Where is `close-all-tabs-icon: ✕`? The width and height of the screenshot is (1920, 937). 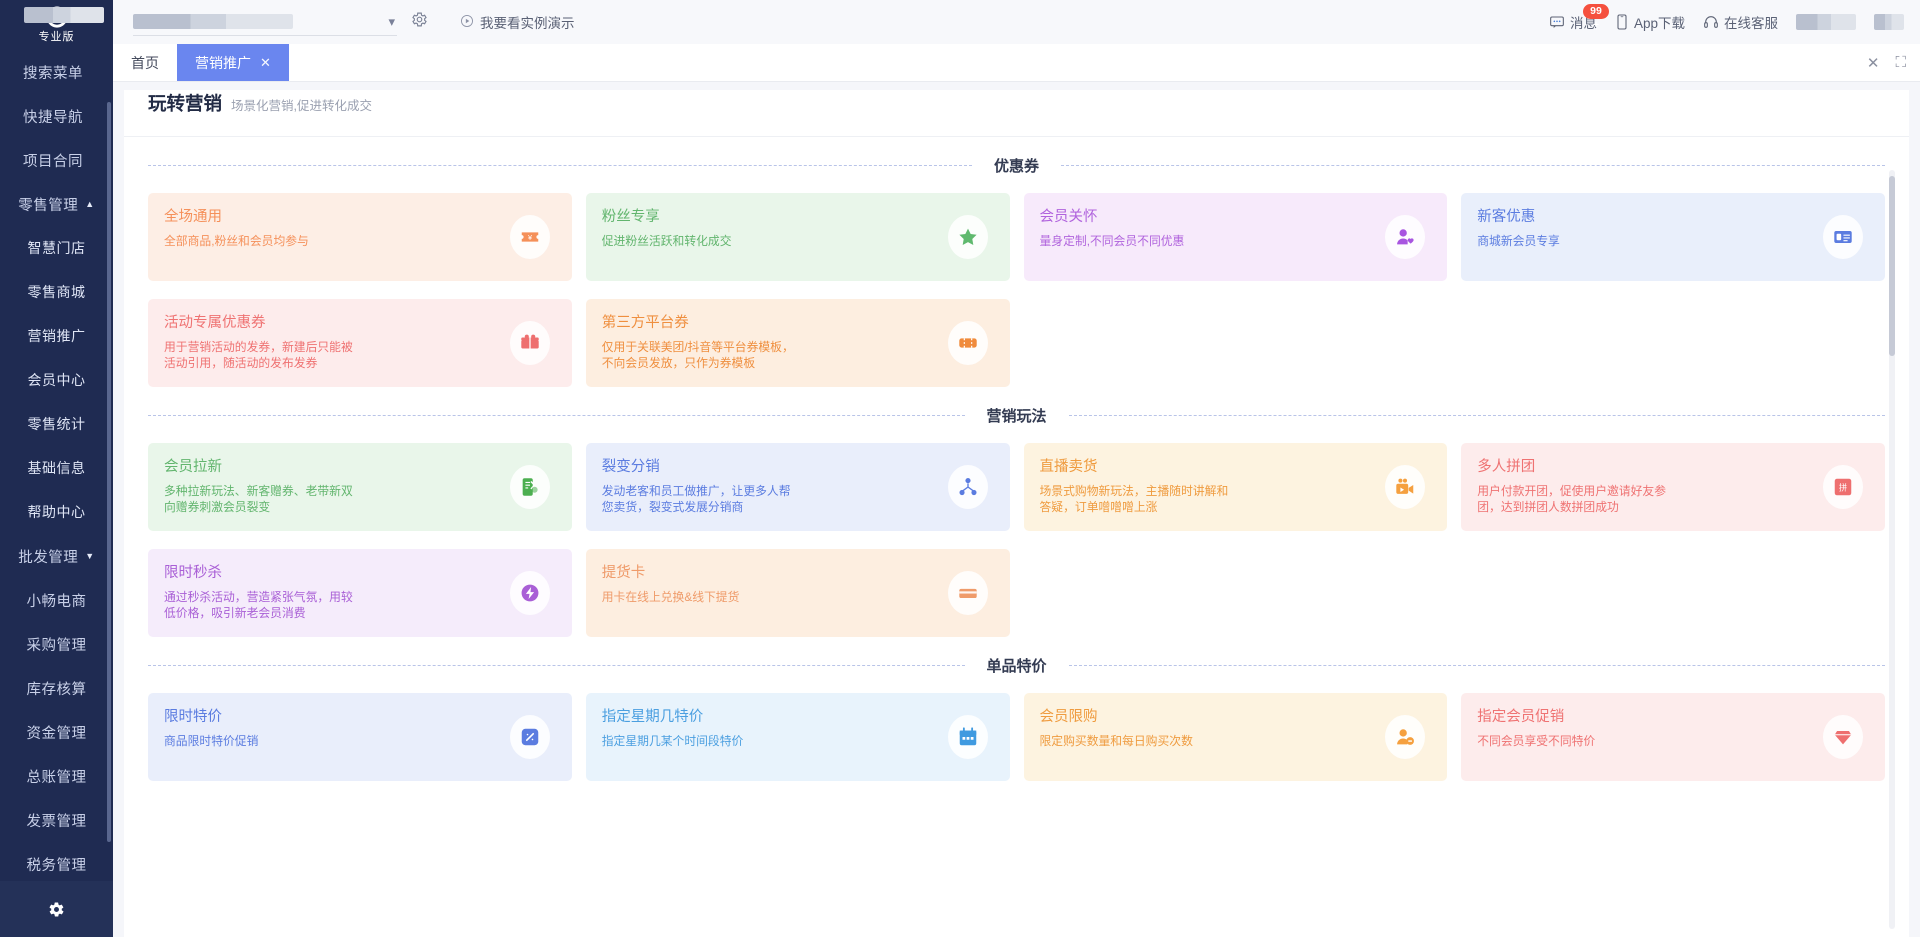
close-all-tabs-icon: ✕ is located at coordinates (1873, 63).